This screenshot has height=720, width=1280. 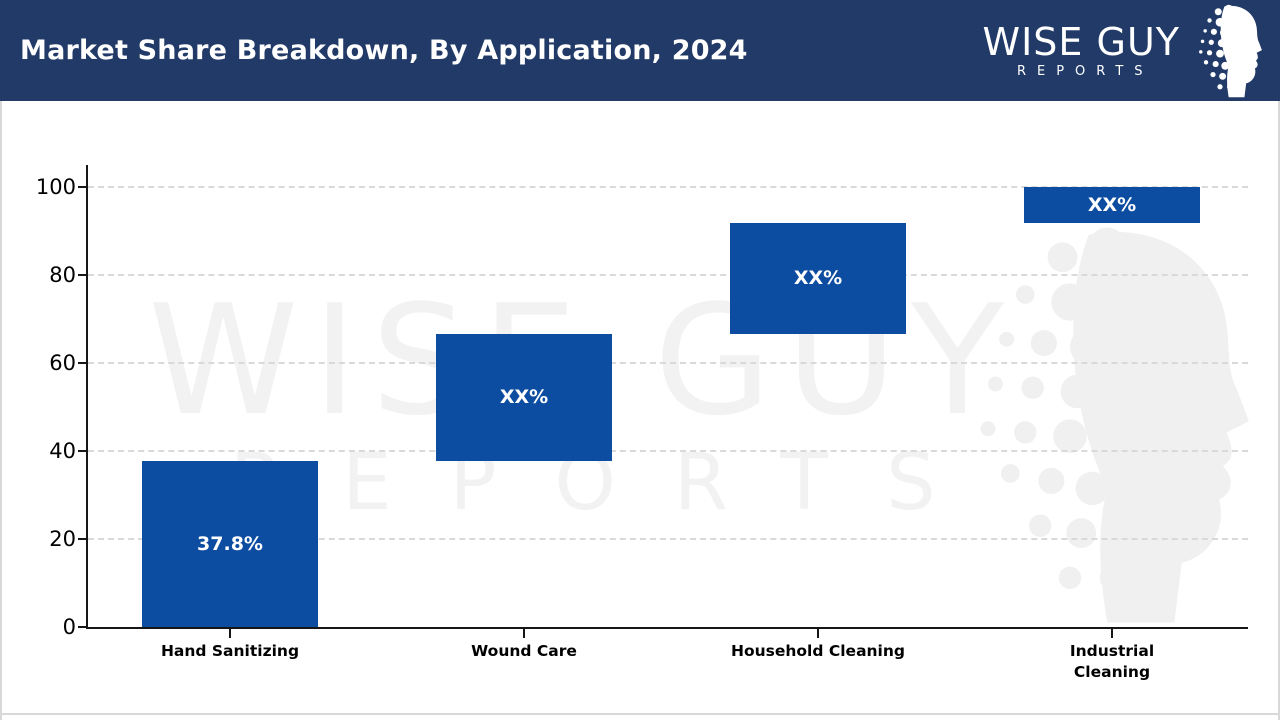 What do you see at coordinates (524, 651) in the screenshot?
I see `x-category-label-1: Wound Care` at bounding box center [524, 651].